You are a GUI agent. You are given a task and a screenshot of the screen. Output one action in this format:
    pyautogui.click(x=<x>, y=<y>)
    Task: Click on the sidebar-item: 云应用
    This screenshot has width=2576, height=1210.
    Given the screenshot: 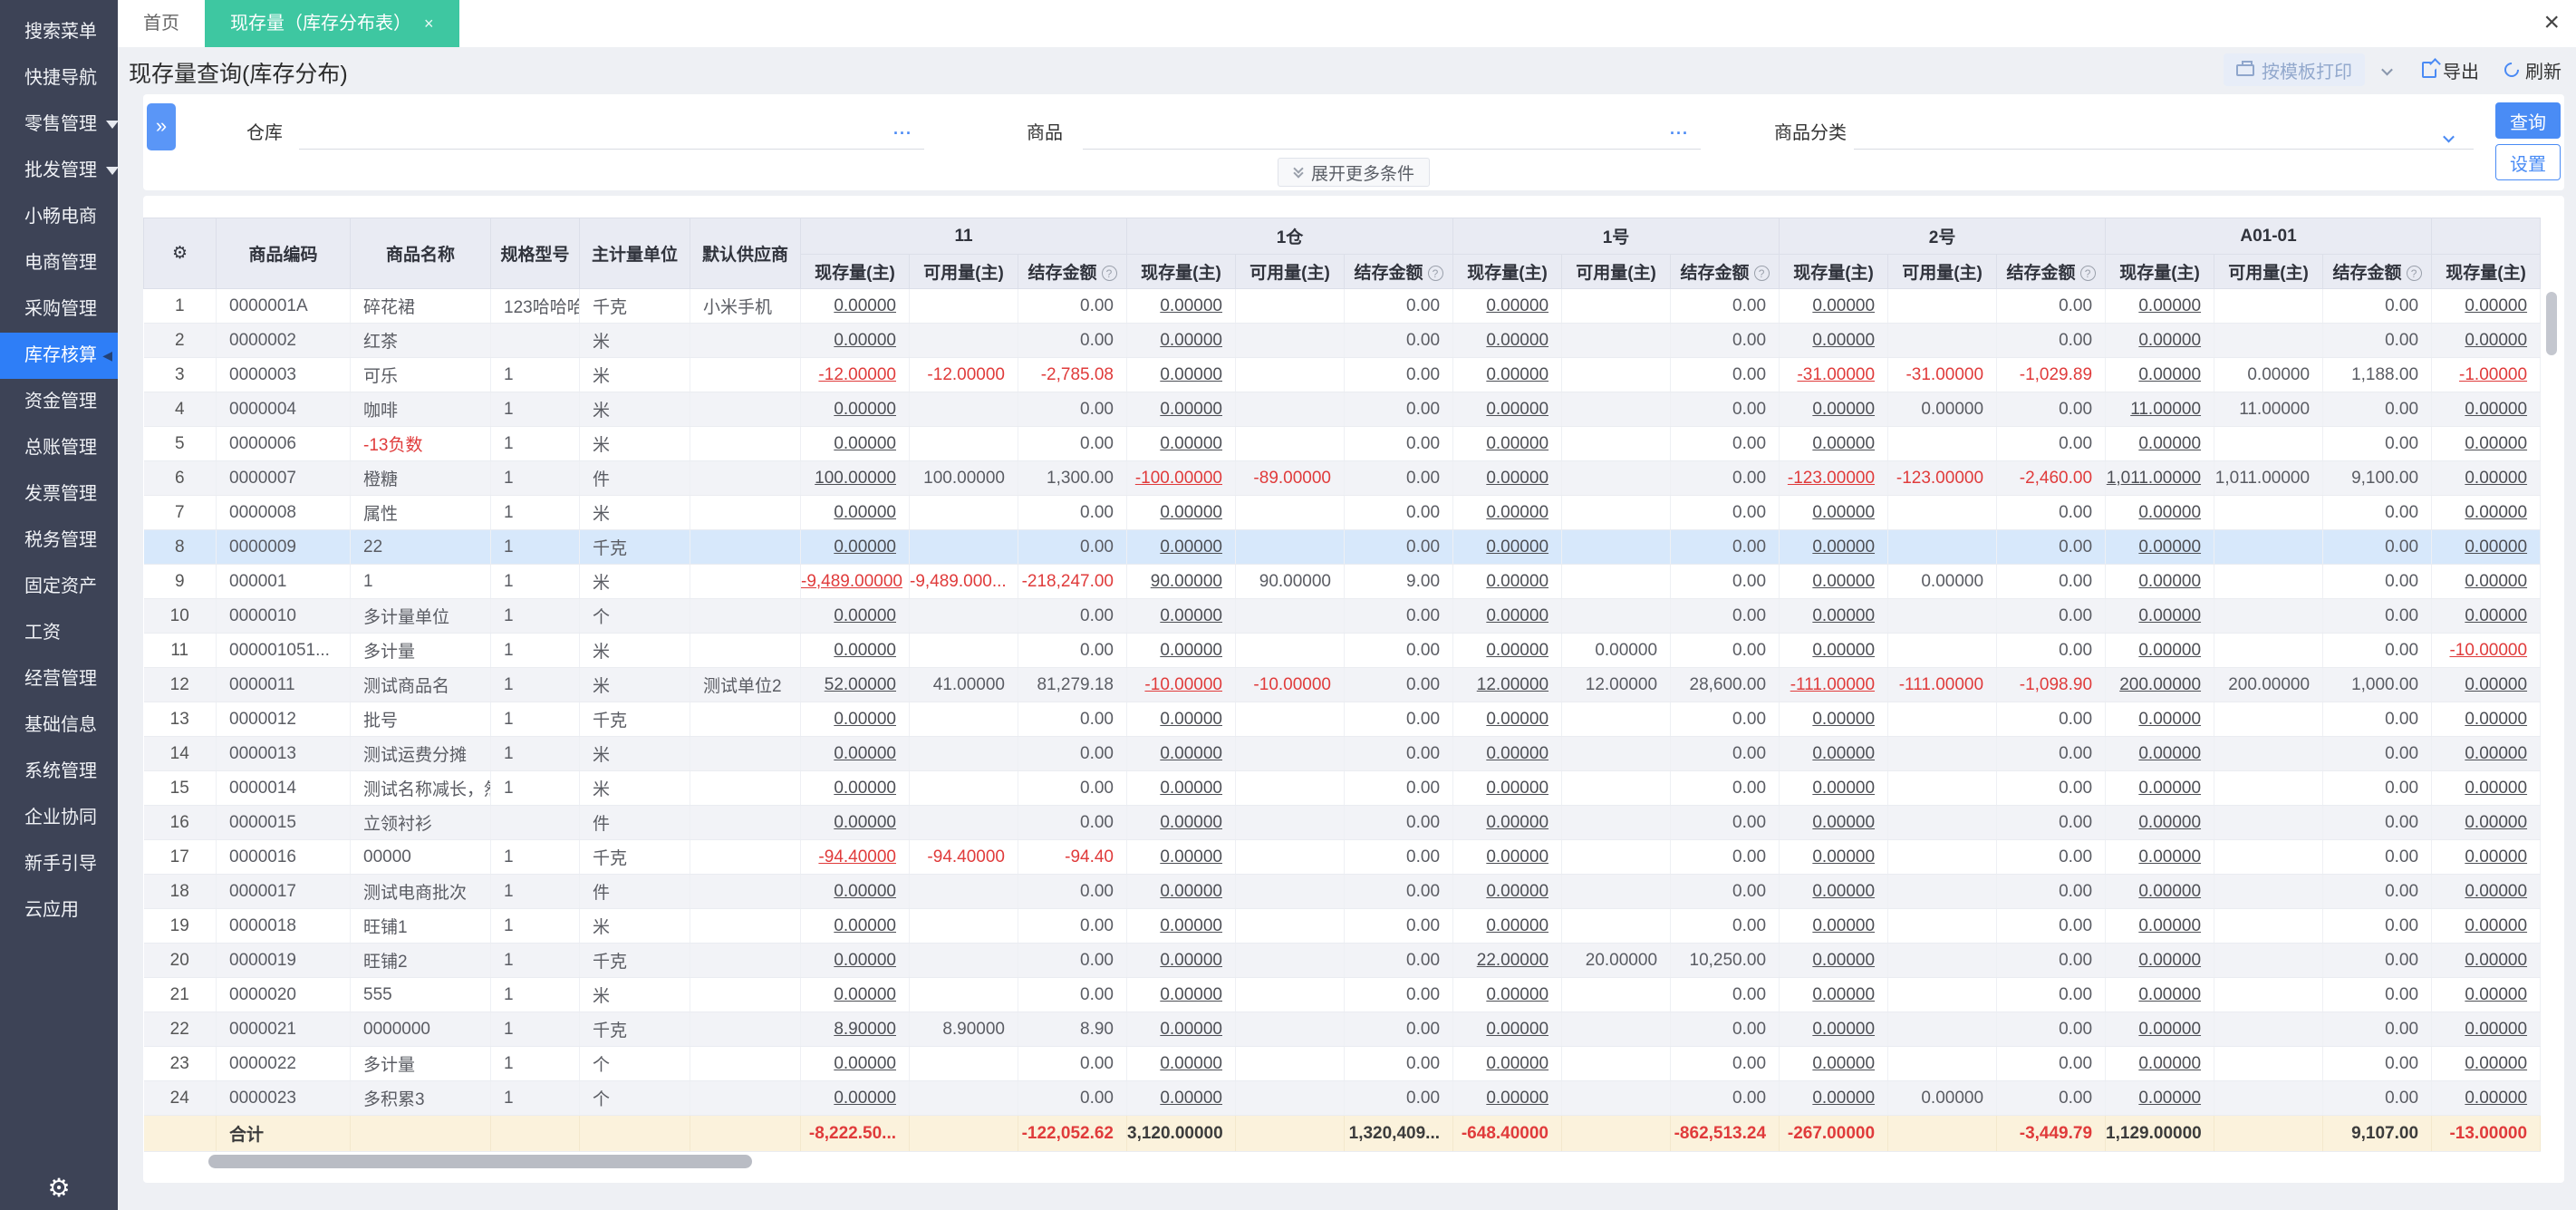 What is the action you would take?
    pyautogui.click(x=59, y=910)
    